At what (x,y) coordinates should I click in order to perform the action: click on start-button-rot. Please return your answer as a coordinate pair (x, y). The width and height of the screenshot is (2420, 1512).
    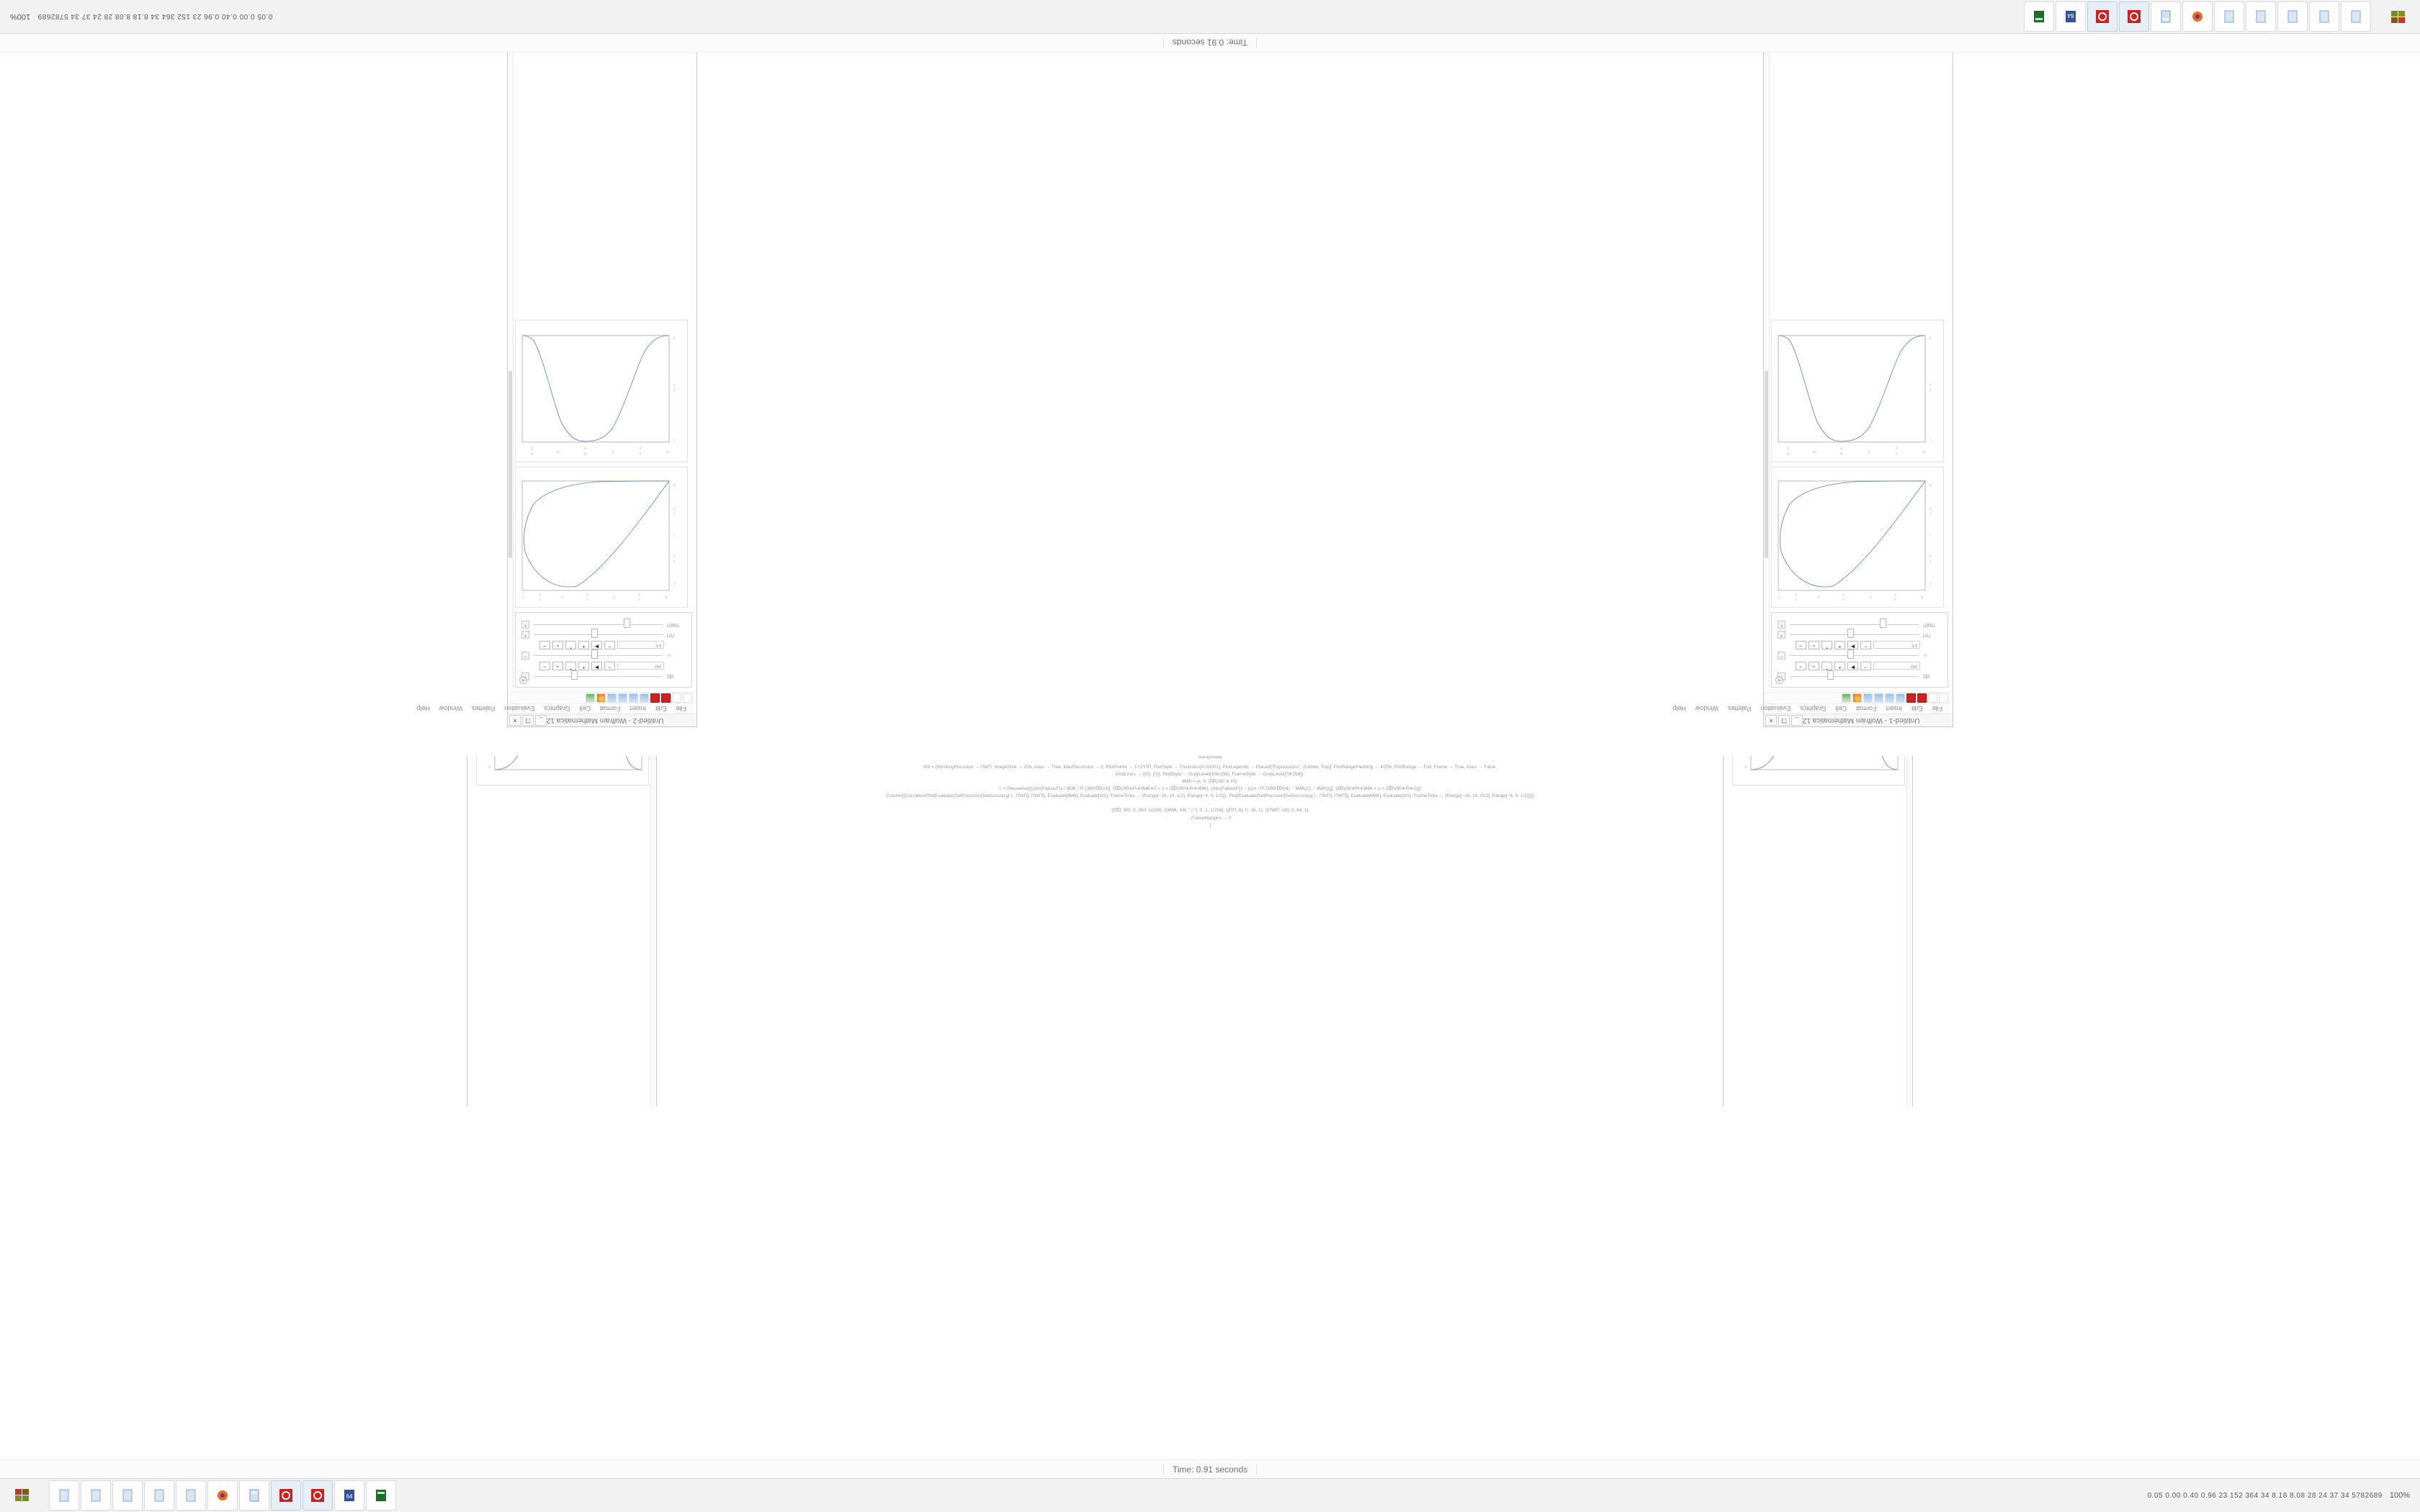
    Looking at the image, I should click on (2398, 16).